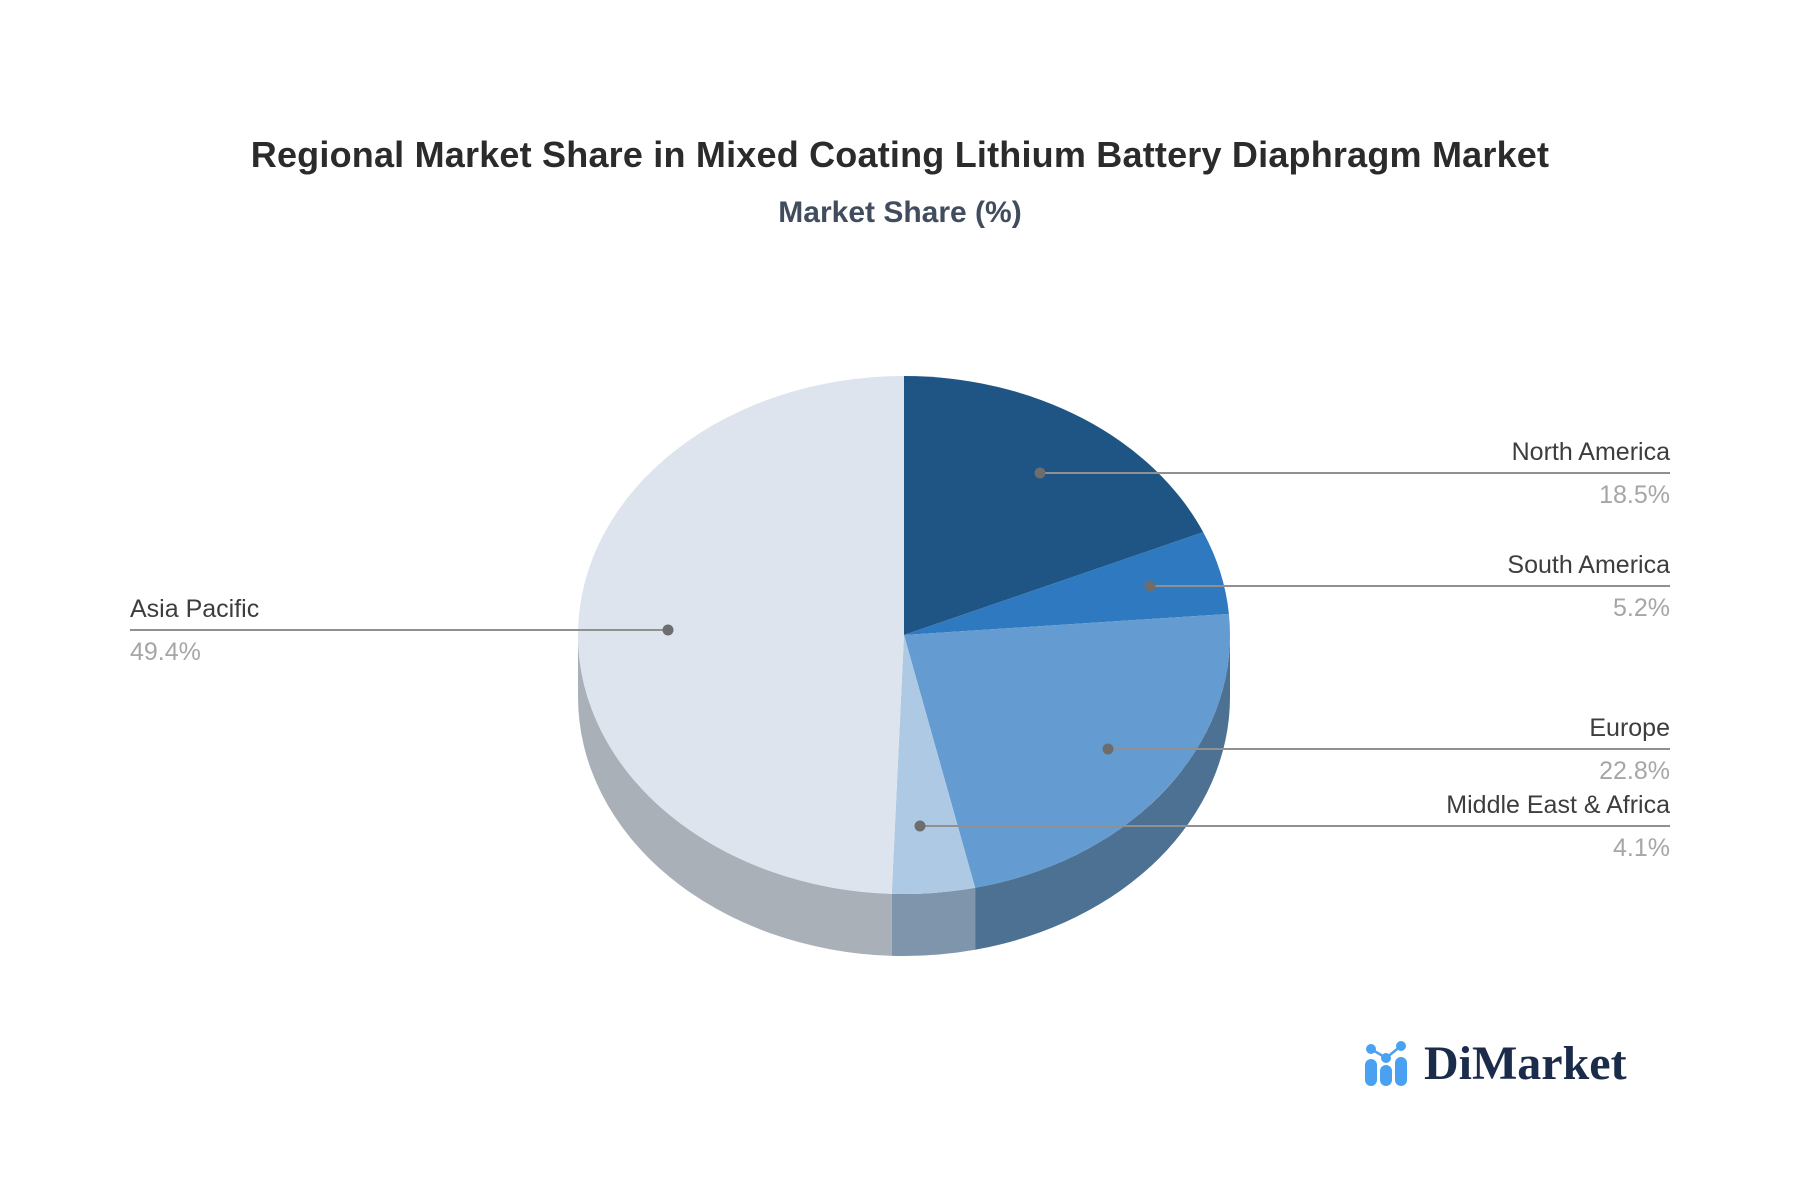 This screenshot has width=1800, height=1196. I want to click on leader-dot-north-america, so click(1040, 473).